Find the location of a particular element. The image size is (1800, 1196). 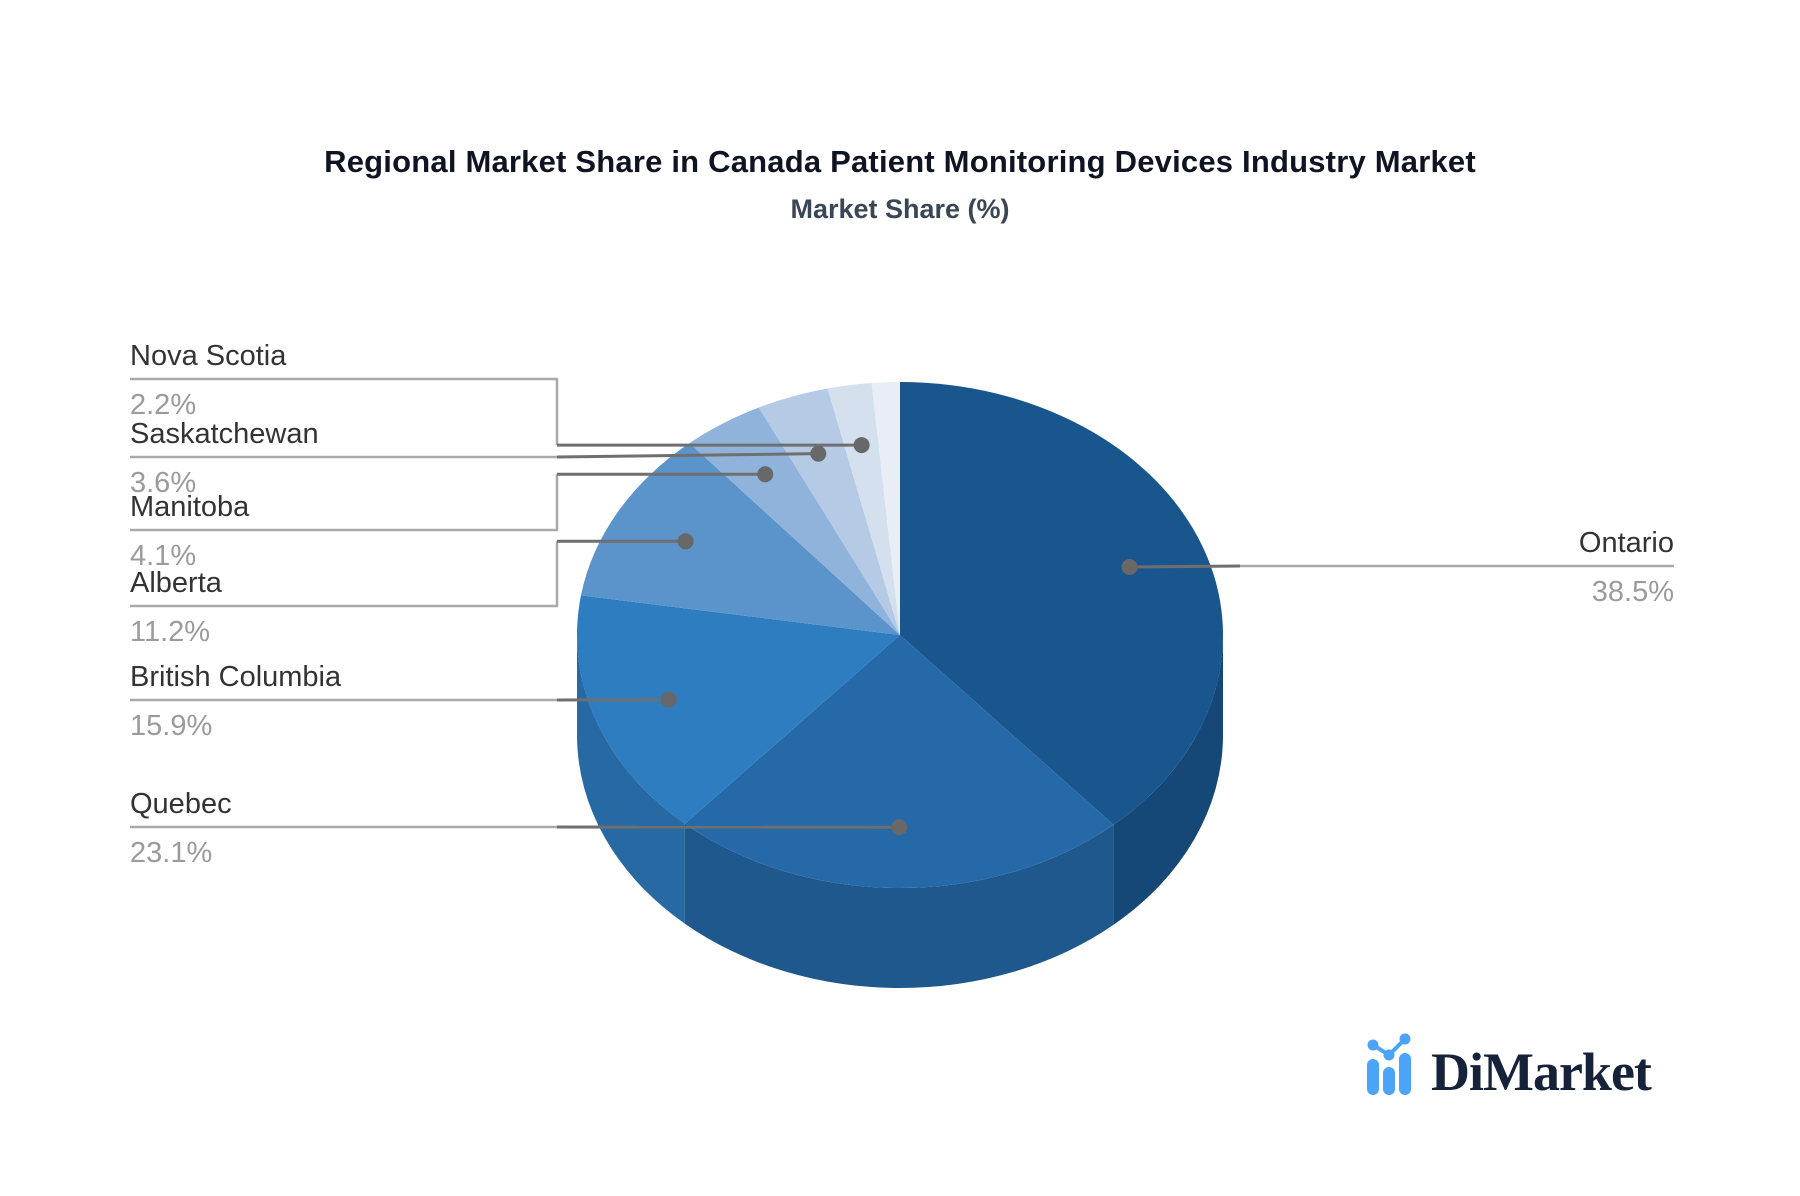

pie-slice-alberta is located at coordinates (740, 539).